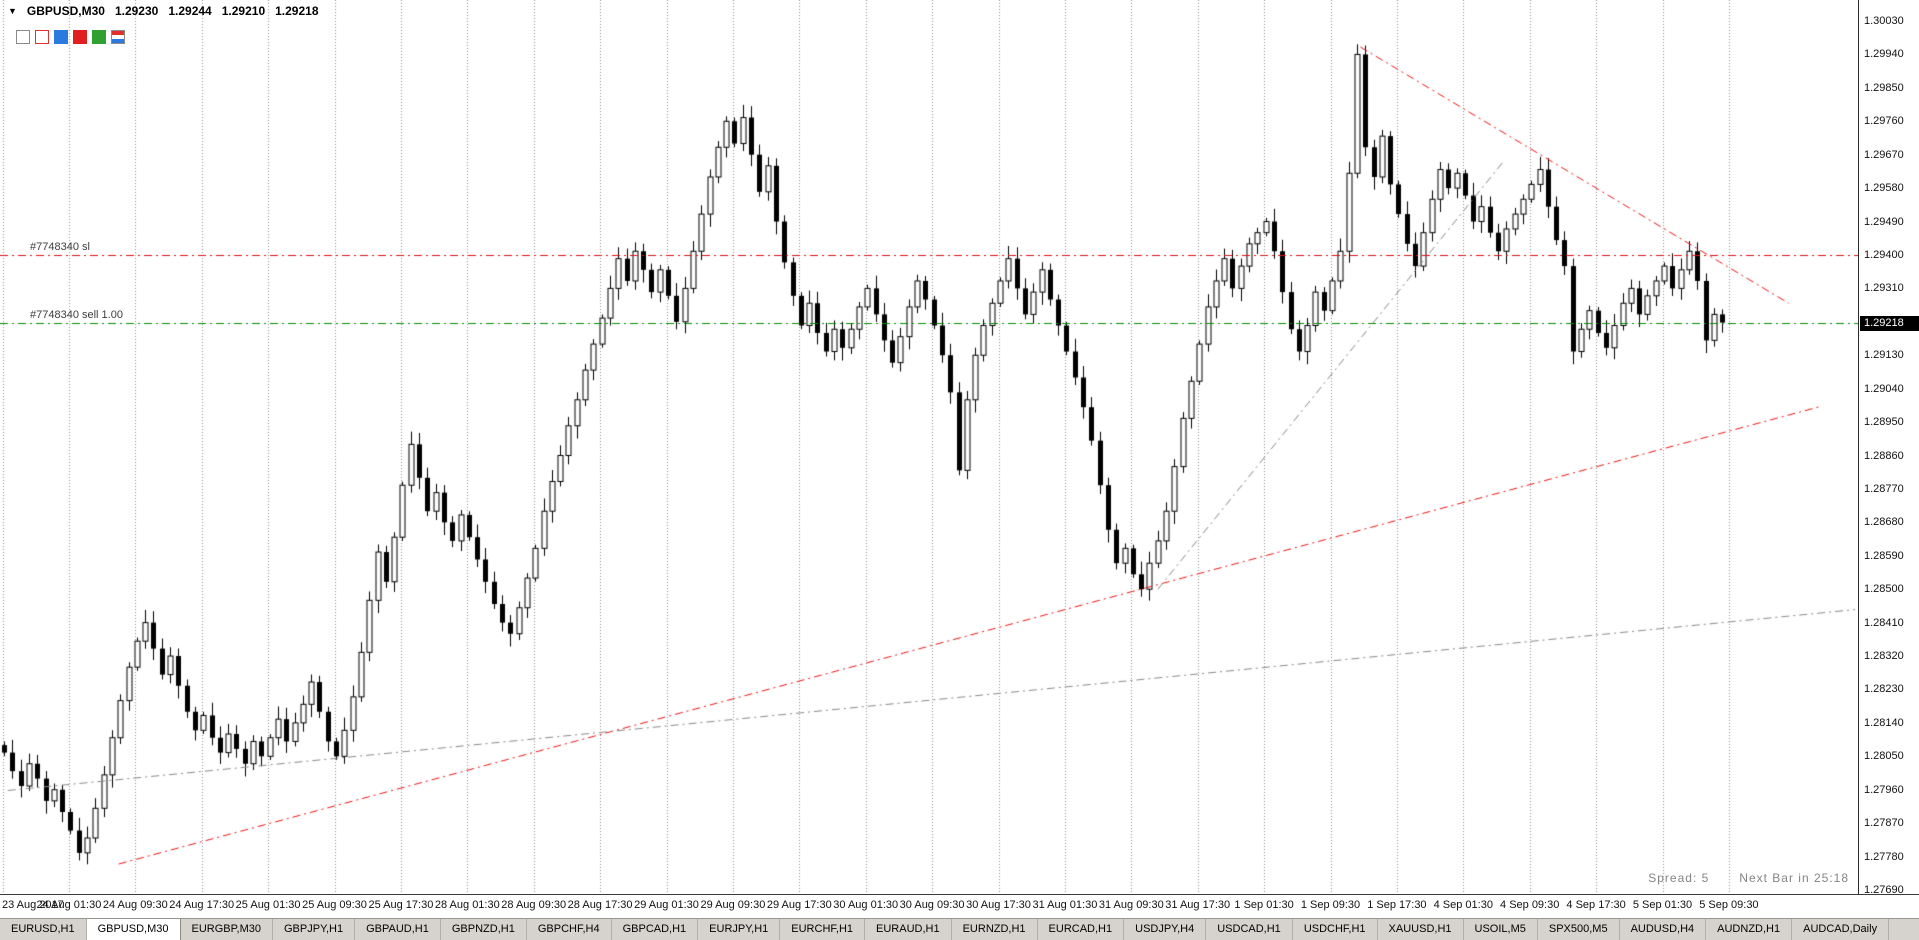 This screenshot has height=940, width=1919. Describe the element at coordinates (398, 929) in the screenshot. I see `symbol-tab-gbpaud-h1: GBPAUD,H1` at that location.